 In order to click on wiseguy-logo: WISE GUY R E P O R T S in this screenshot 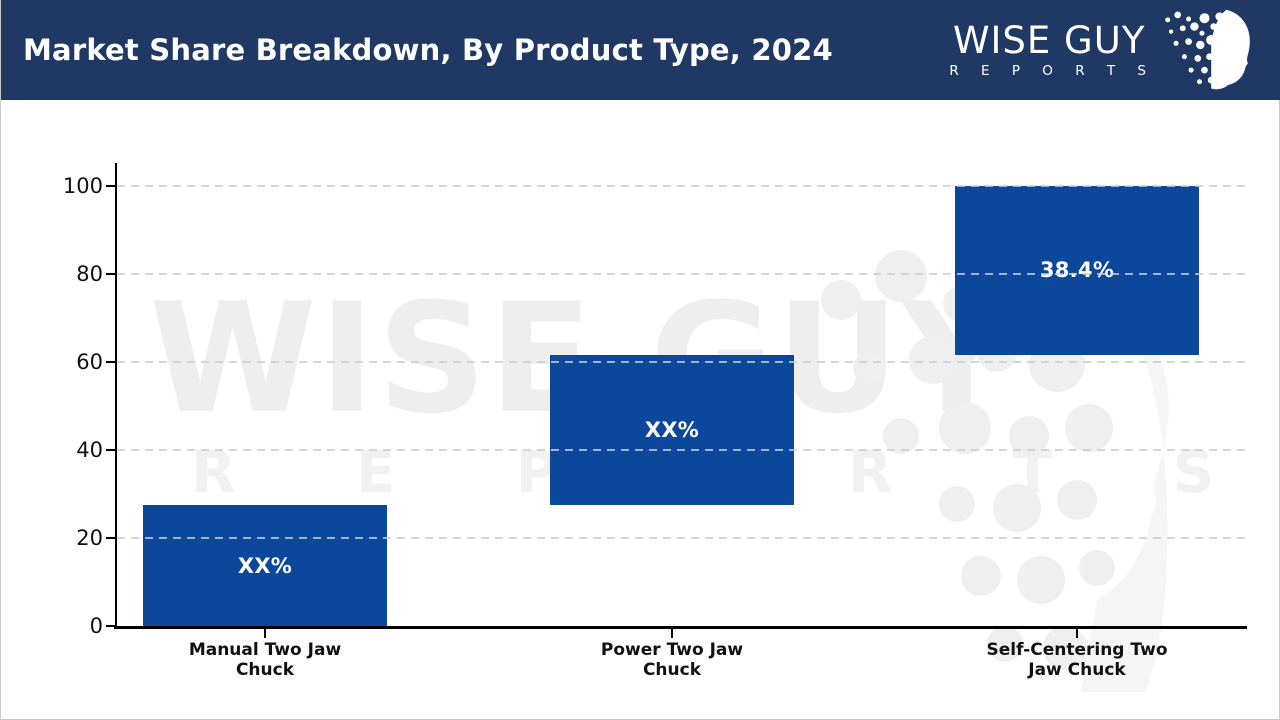, I will do `click(1098, 50)`.